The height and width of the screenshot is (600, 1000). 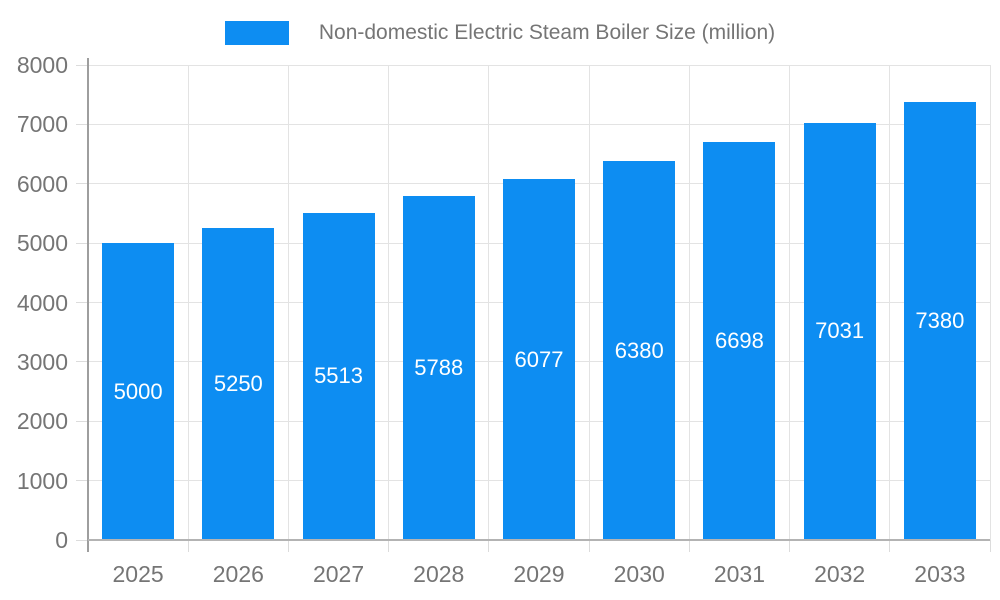 I want to click on bar-value-label: 5000, so click(x=138, y=391).